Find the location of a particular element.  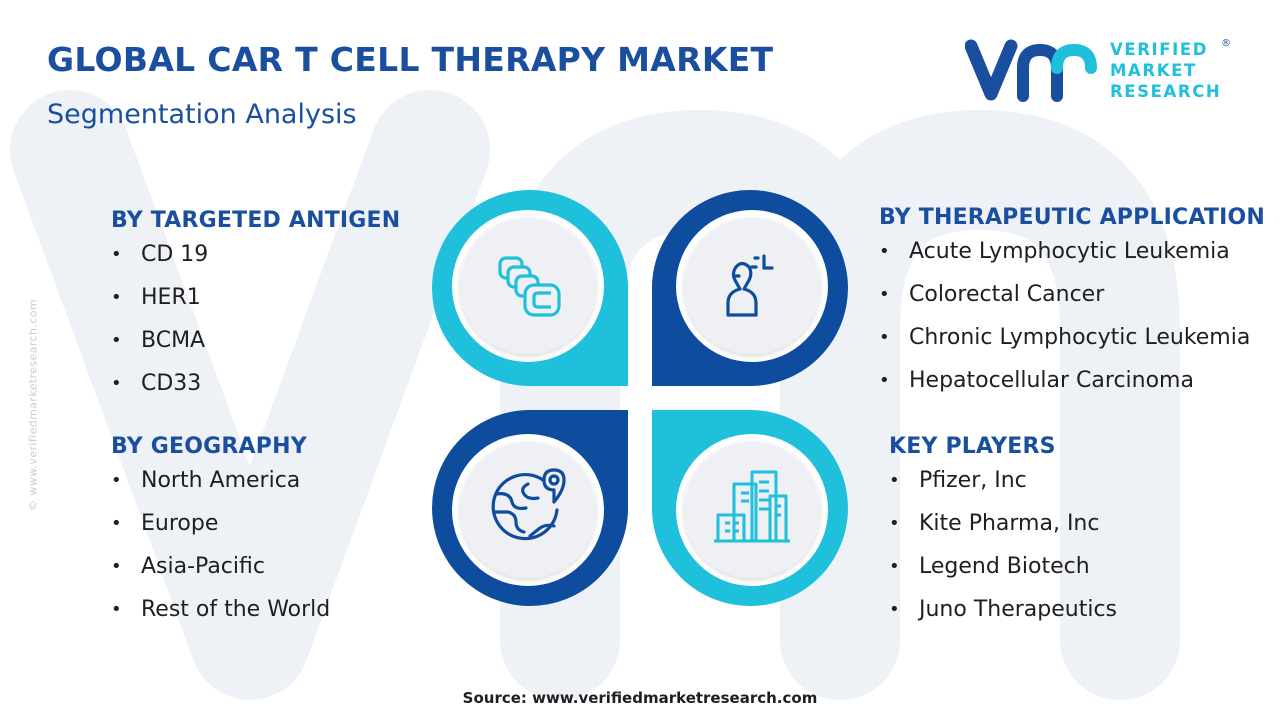

logo-wordmark: VERIFIED MARKET RESEARCH is located at coordinates (1165, 70).